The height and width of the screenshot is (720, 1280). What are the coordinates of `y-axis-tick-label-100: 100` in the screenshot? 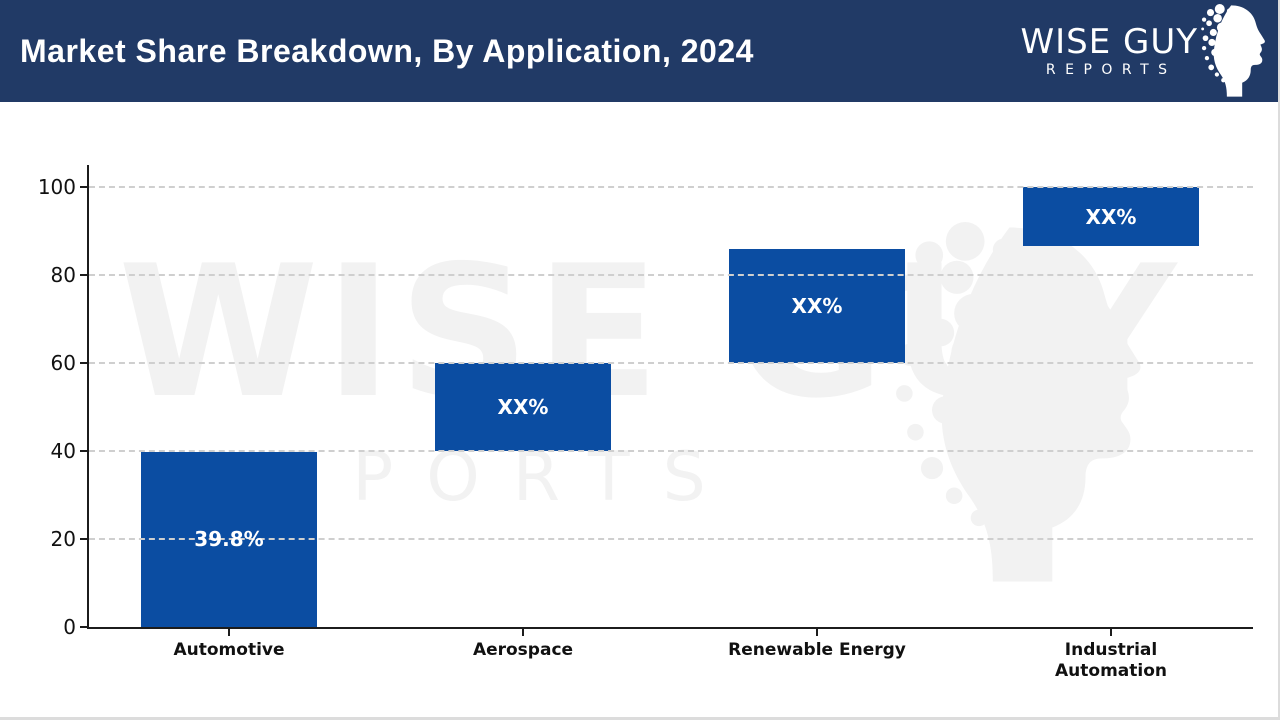 It's located at (56, 187).